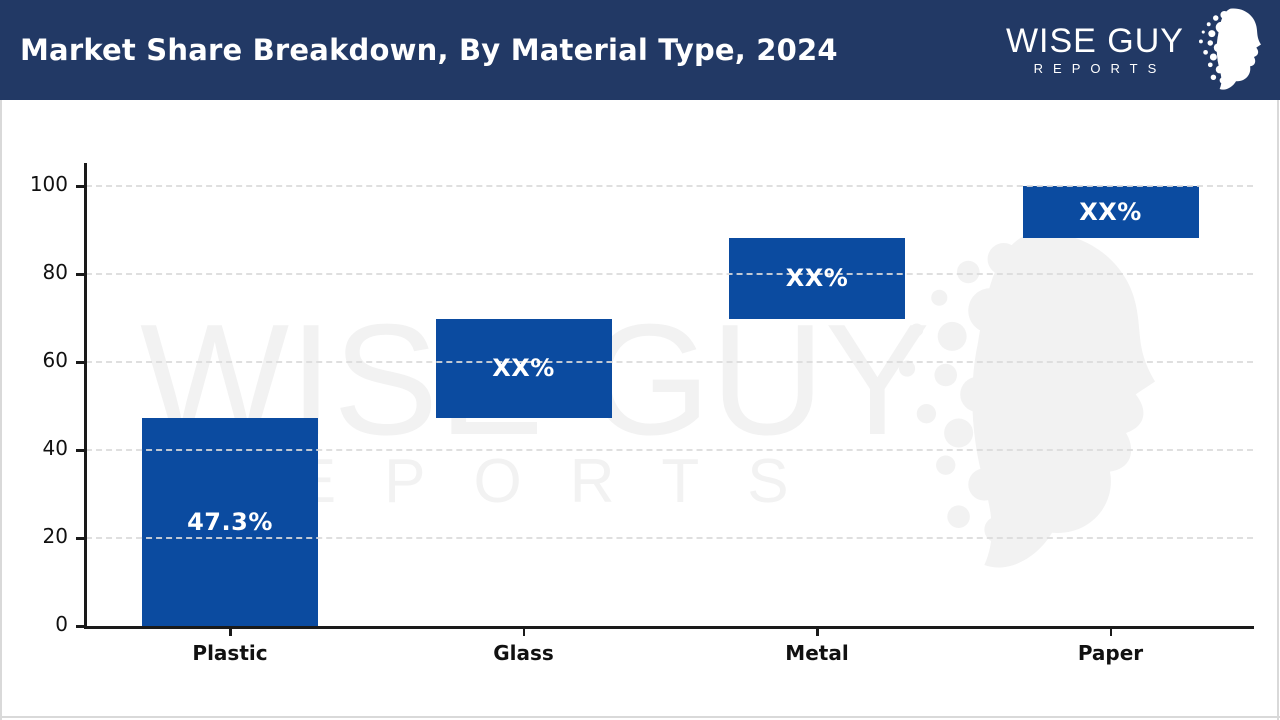 The height and width of the screenshot is (720, 1280). I want to click on y-tick-label: 0, so click(61, 624).